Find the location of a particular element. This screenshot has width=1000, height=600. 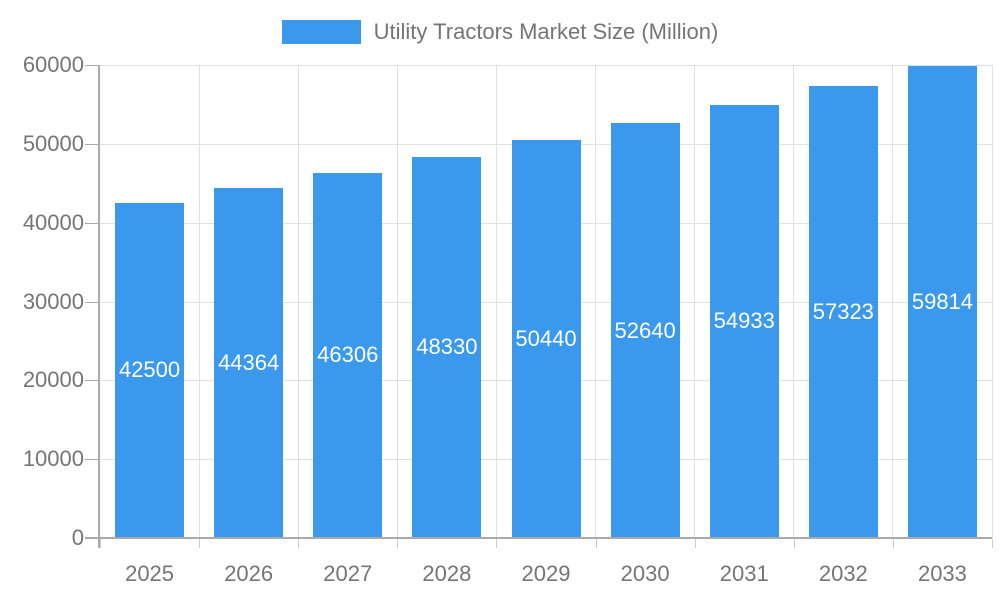

x-axis-category-label: 2030 is located at coordinates (645, 573).